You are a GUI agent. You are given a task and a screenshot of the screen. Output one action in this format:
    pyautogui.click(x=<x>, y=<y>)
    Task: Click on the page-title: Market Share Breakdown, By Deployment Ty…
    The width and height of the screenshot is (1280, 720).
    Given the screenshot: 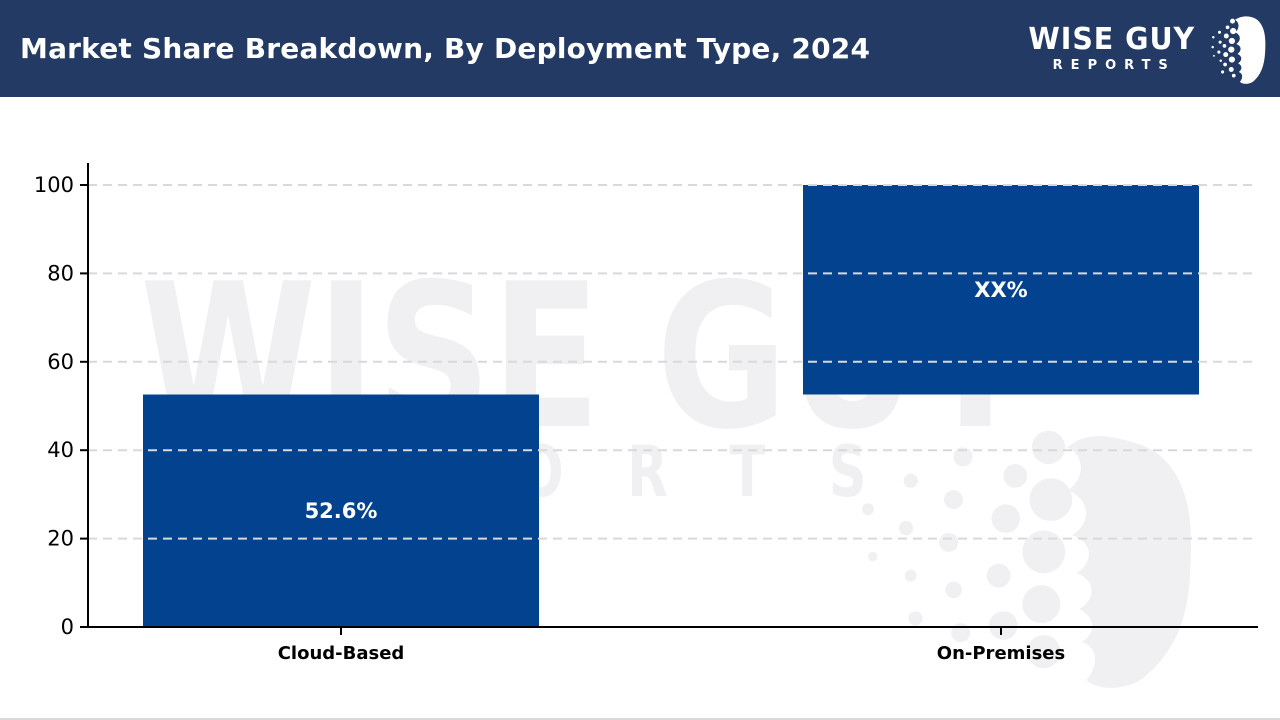 What is the action you would take?
    pyautogui.click(x=445, y=48)
    